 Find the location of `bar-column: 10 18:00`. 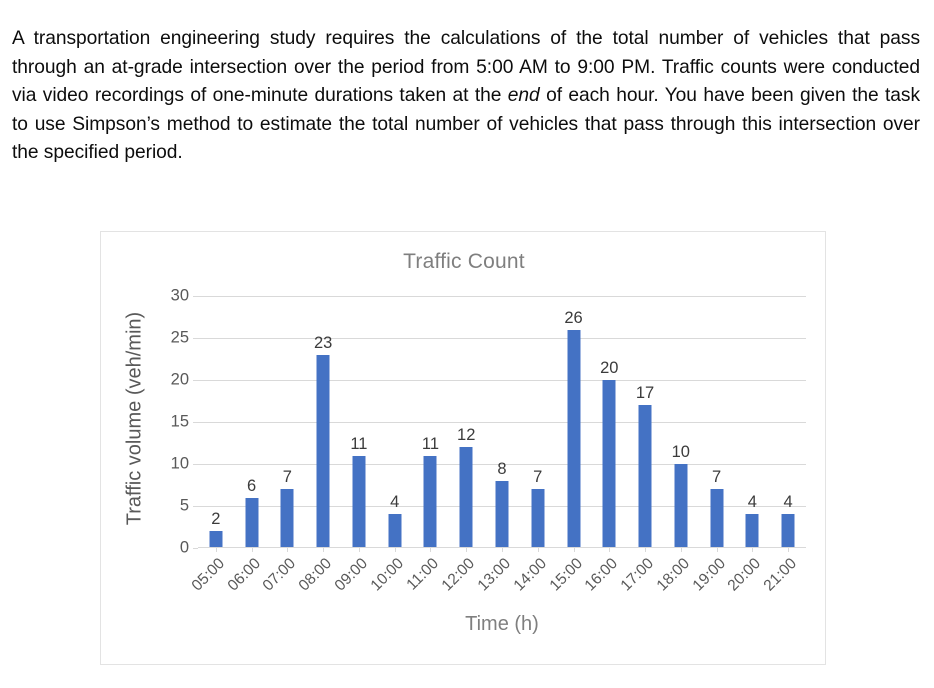

bar-column: 10 18:00 is located at coordinates (676, 445).